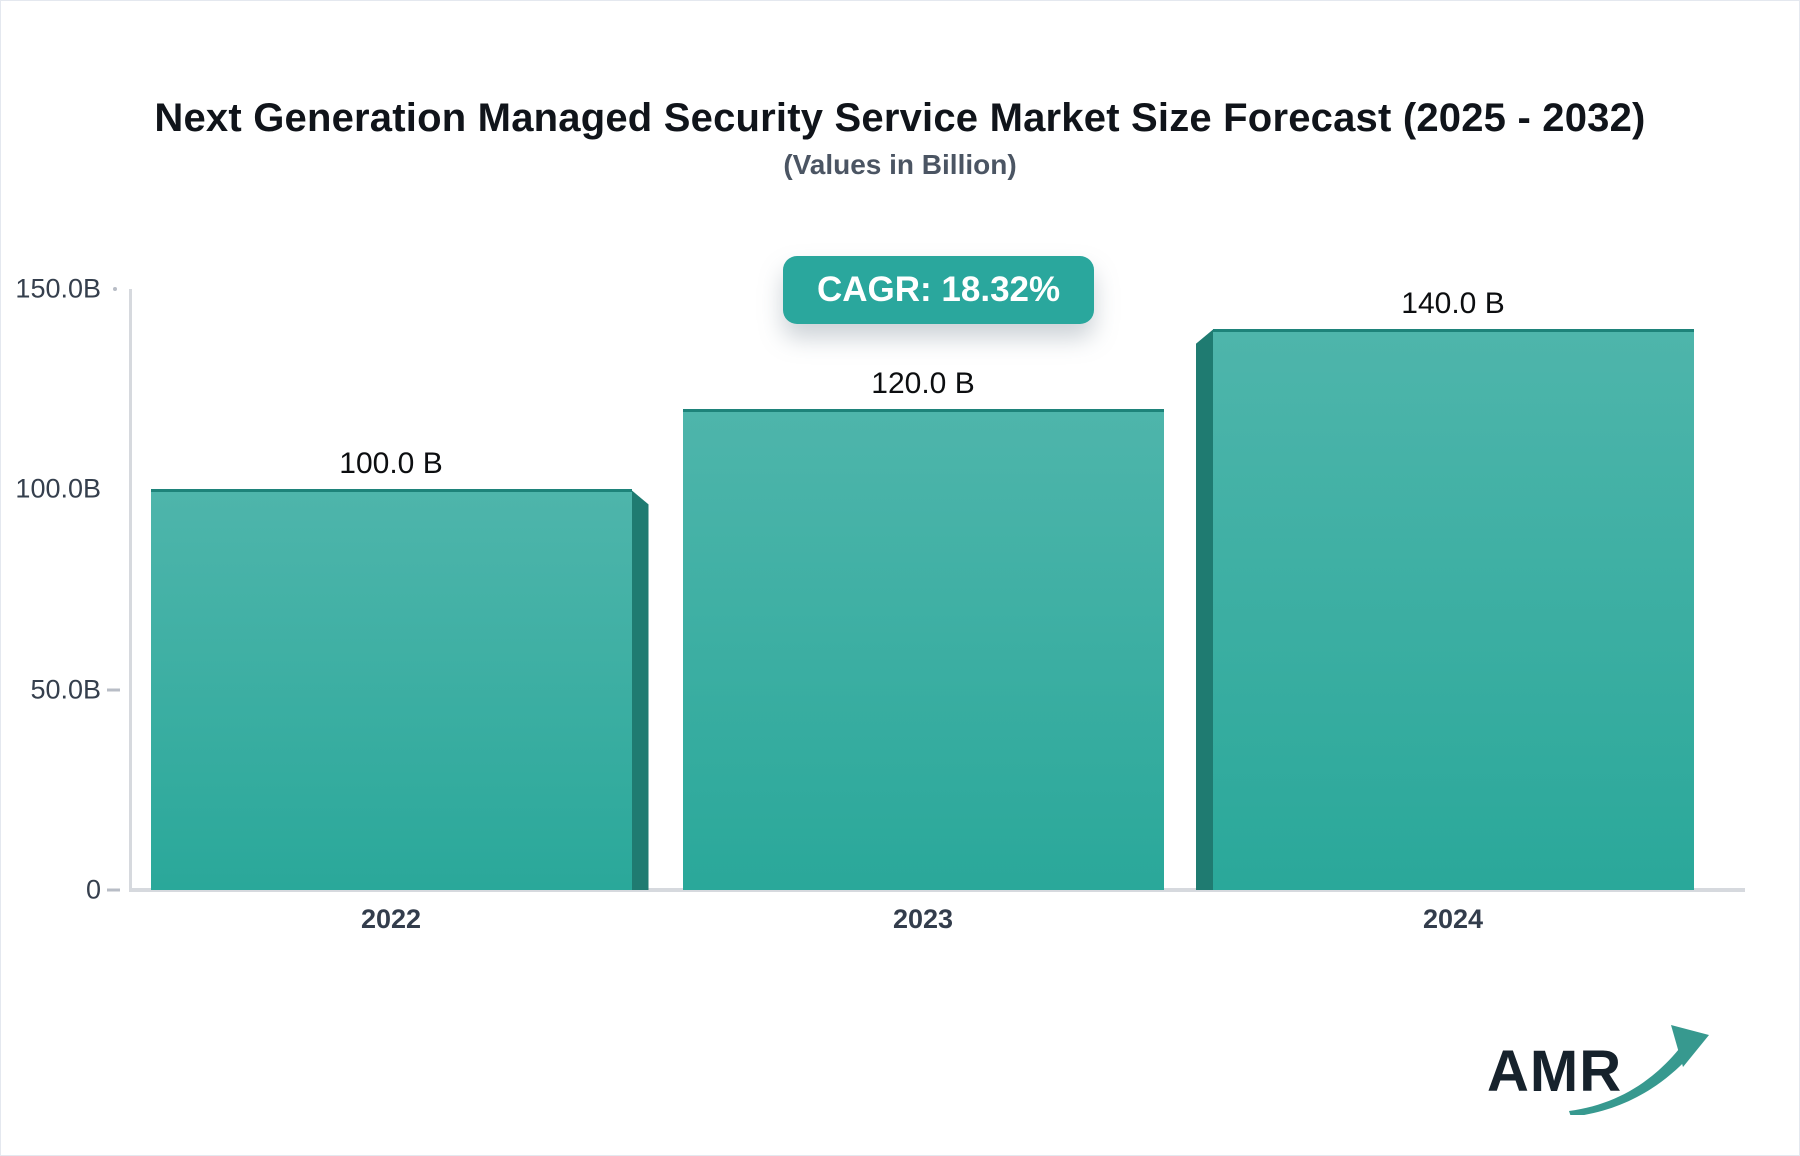 The width and height of the screenshot is (1800, 1156). Describe the element at coordinates (937, 890) in the screenshot. I see `x-axis-line` at that location.